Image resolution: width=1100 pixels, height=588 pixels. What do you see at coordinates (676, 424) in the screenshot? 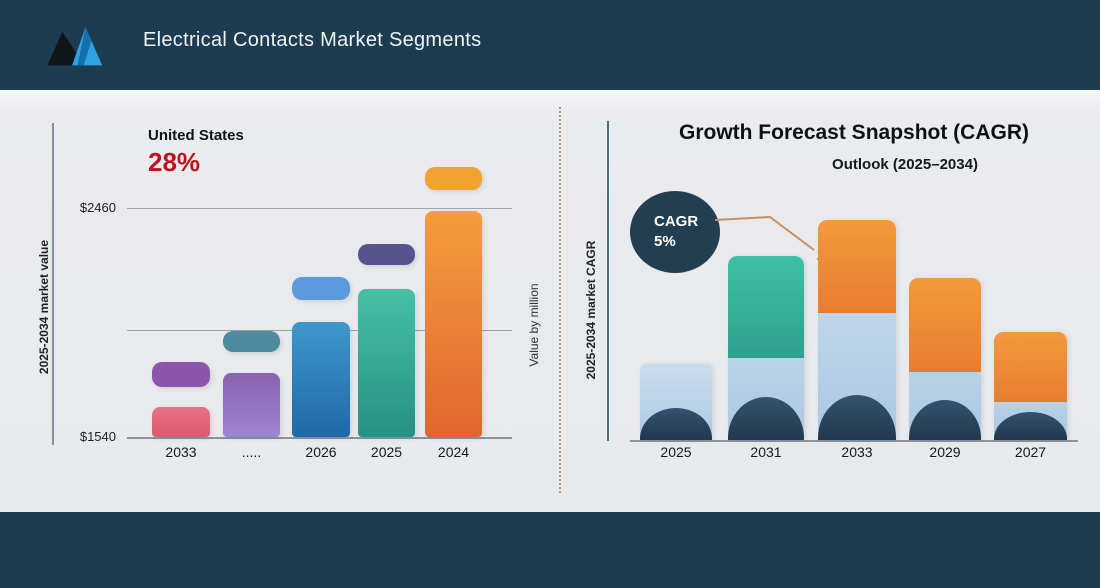
I see `segment-dome-2025` at bounding box center [676, 424].